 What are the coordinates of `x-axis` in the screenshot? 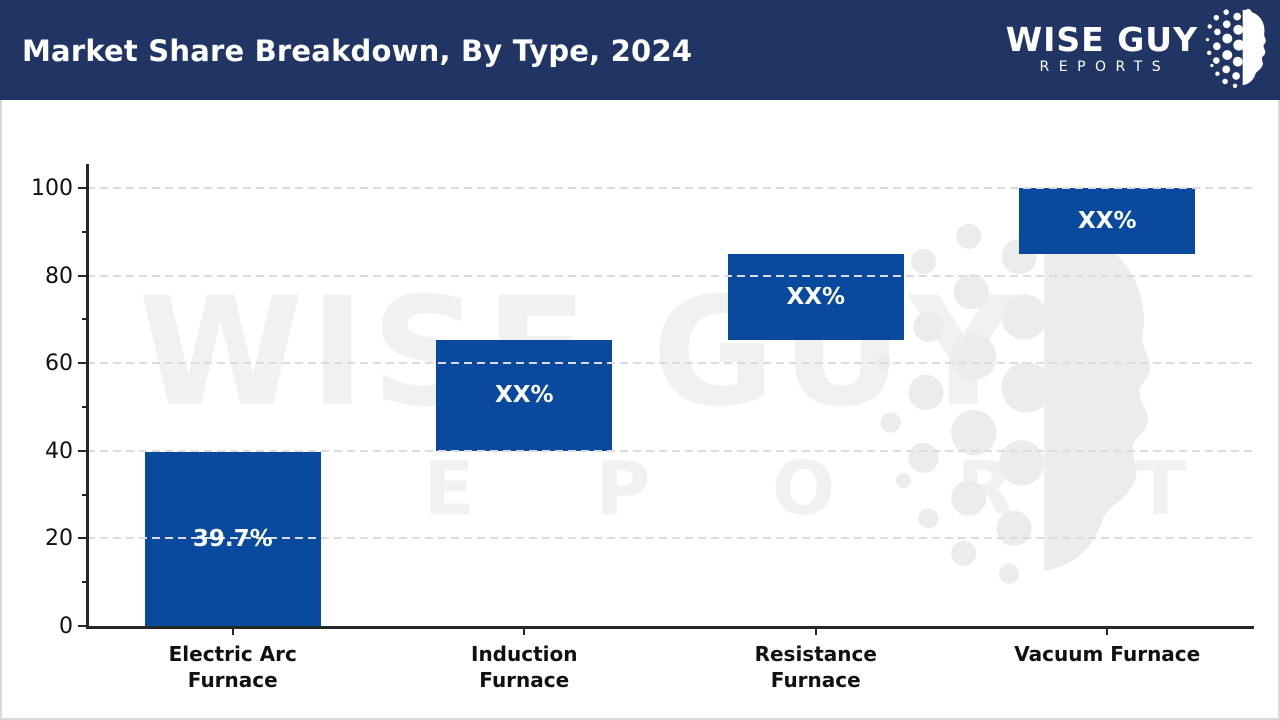 It's located at (670, 627).